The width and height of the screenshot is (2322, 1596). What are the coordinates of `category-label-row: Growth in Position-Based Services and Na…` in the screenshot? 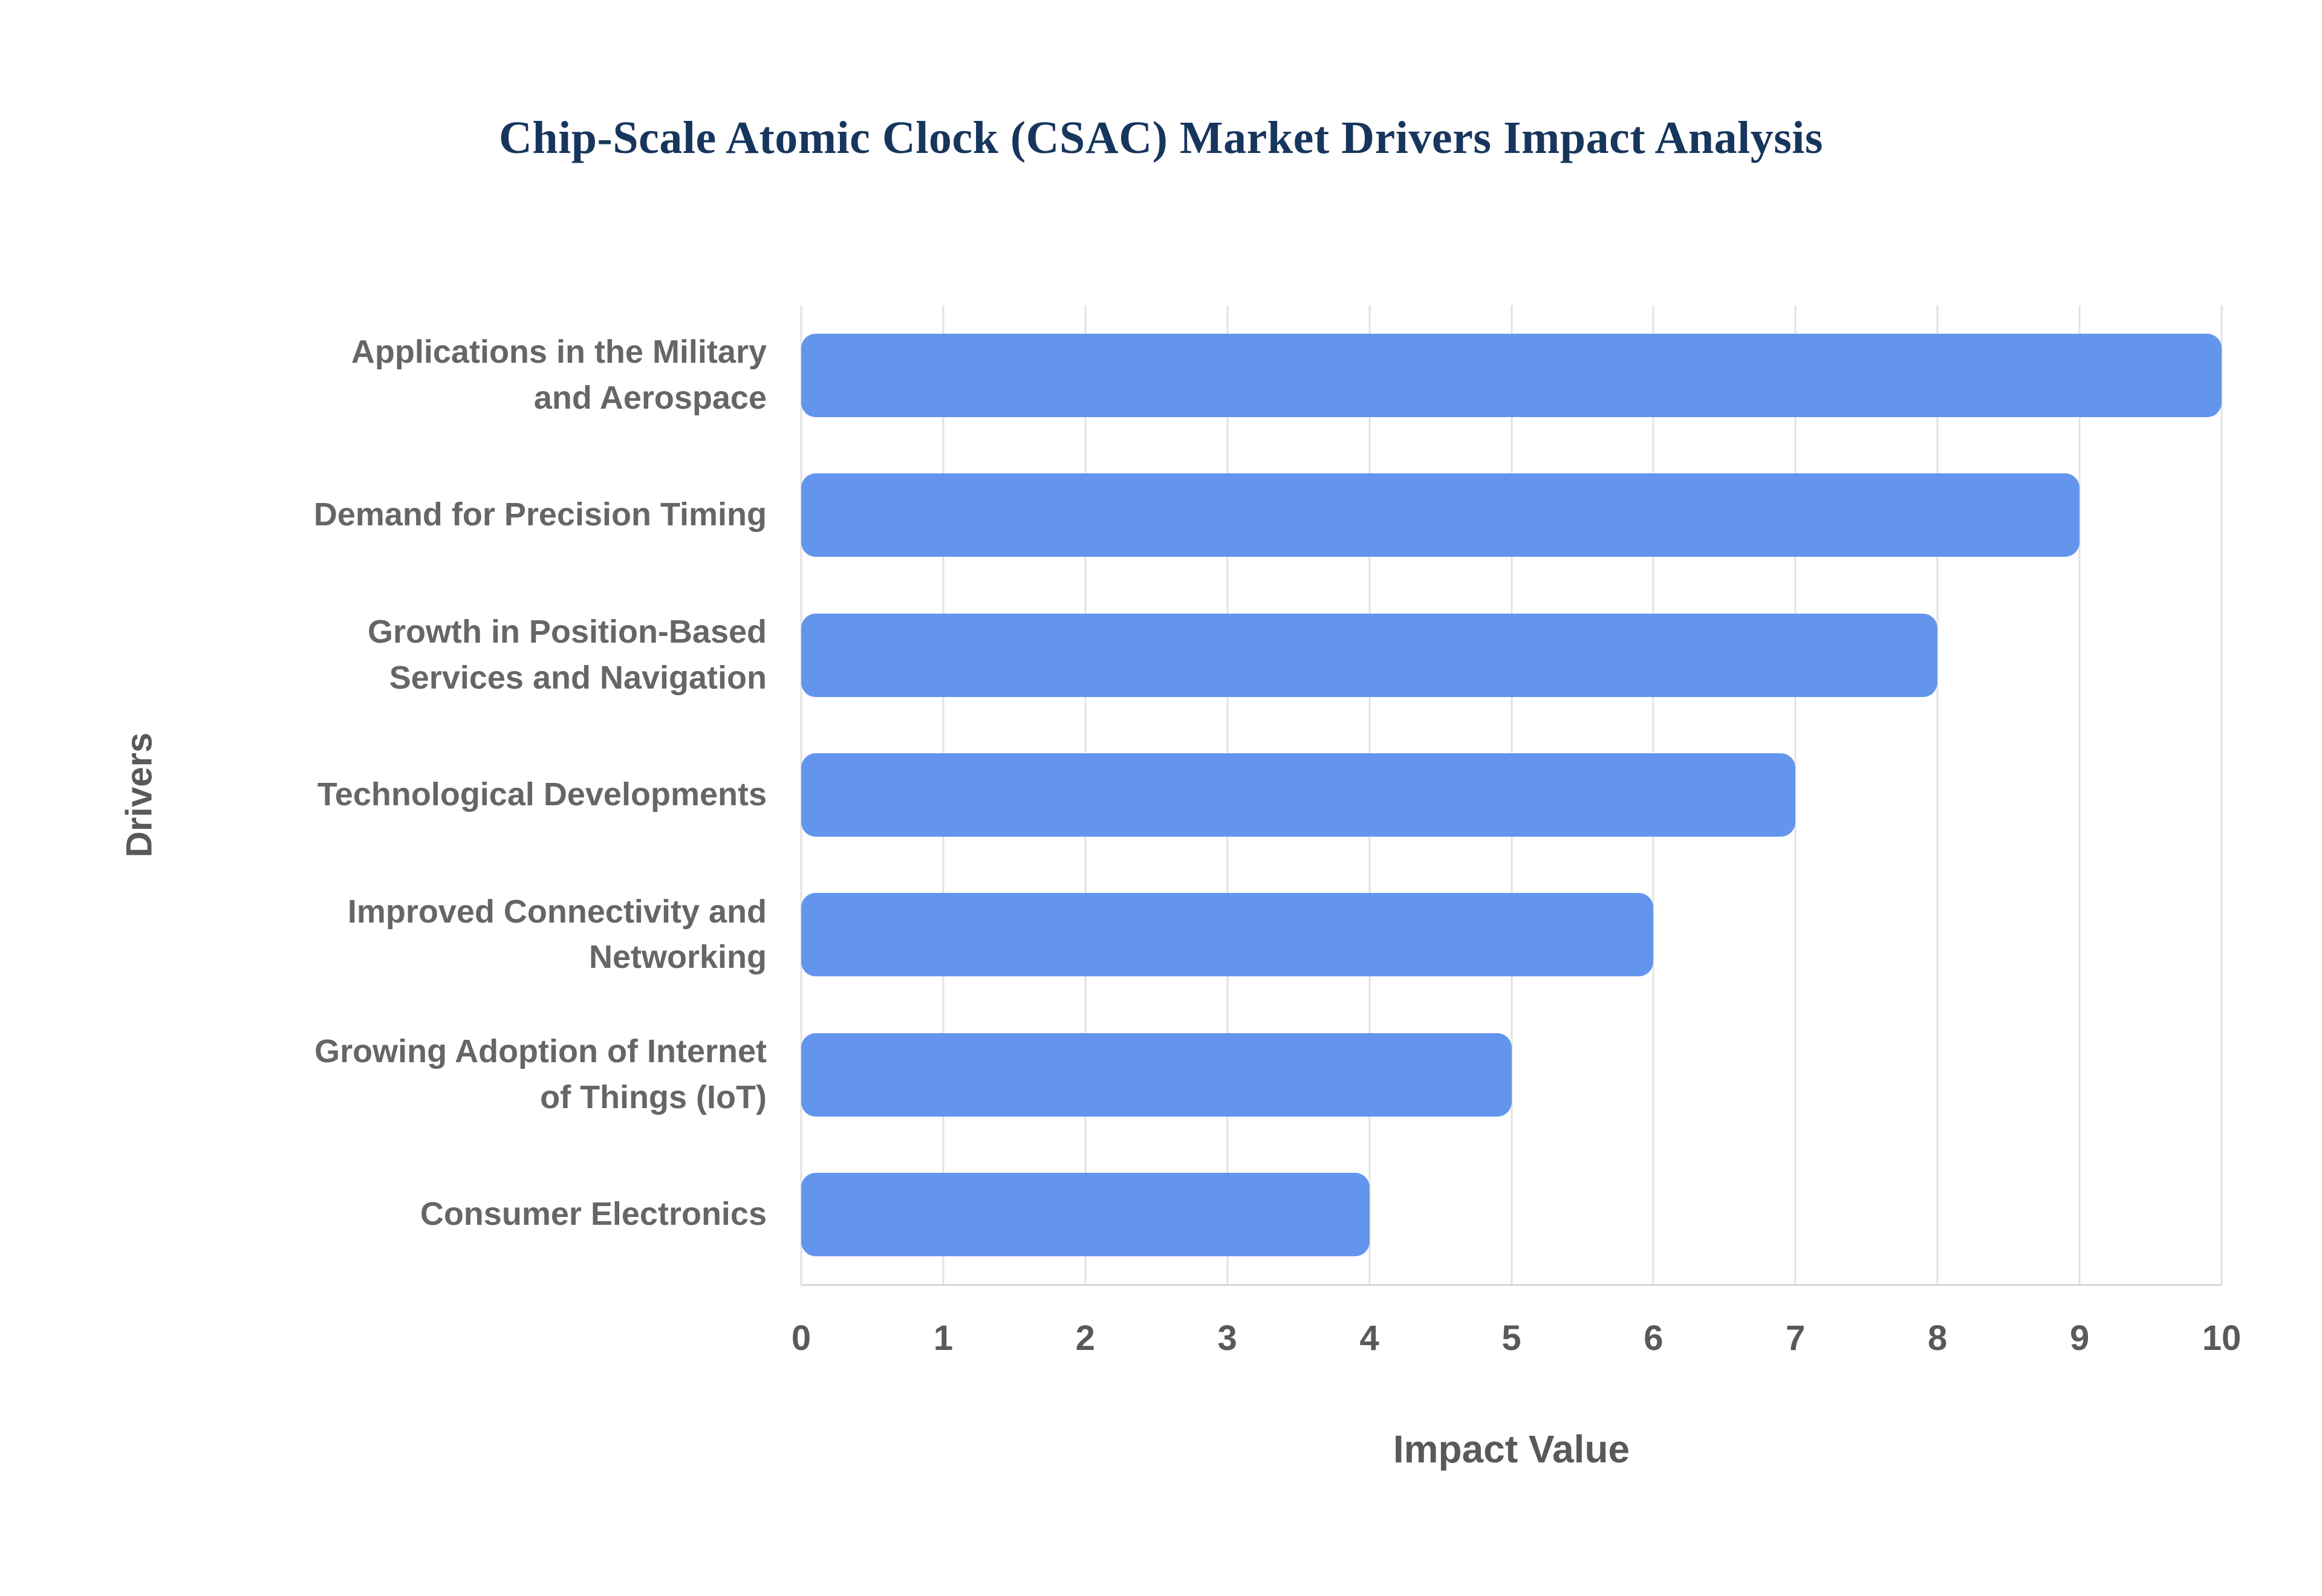 It's located at (383, 655).